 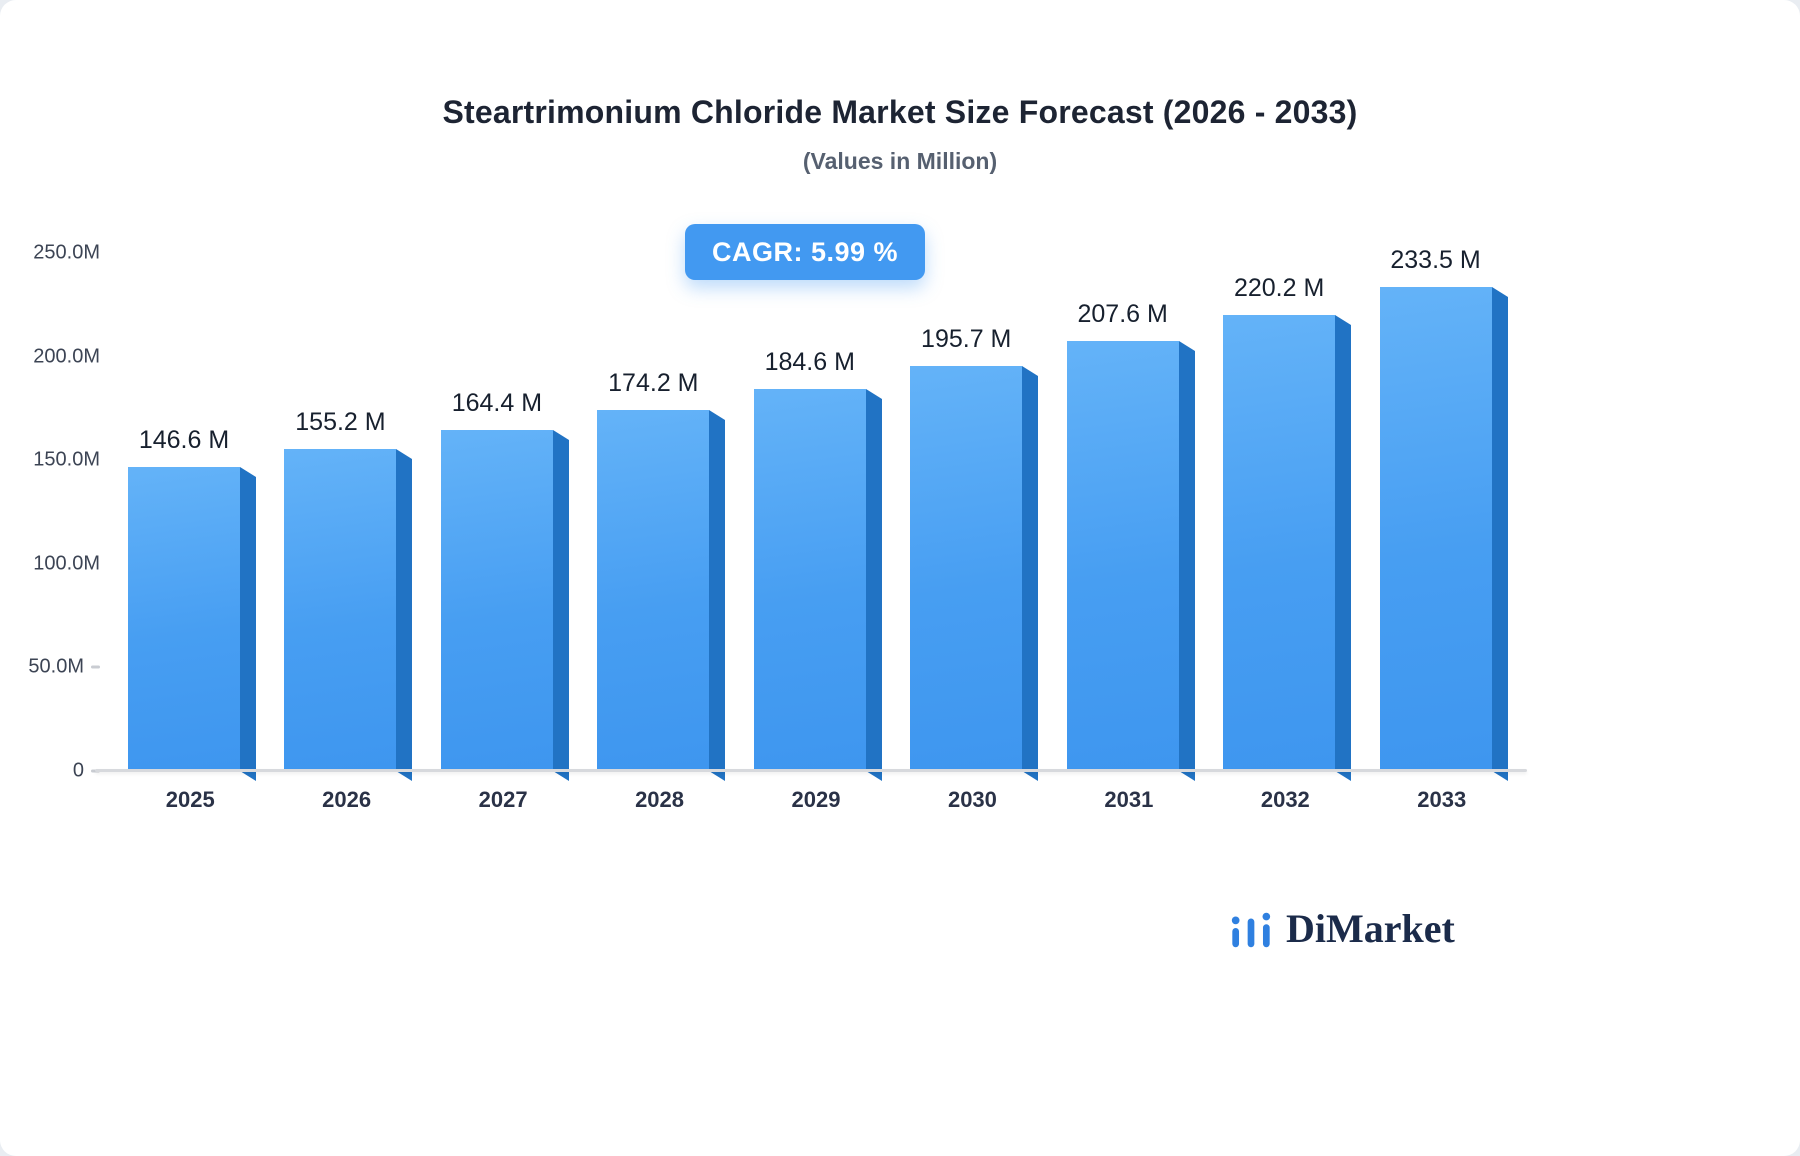 I want to click on bar-2029: 184.6 M, so click(x=817, y=564).